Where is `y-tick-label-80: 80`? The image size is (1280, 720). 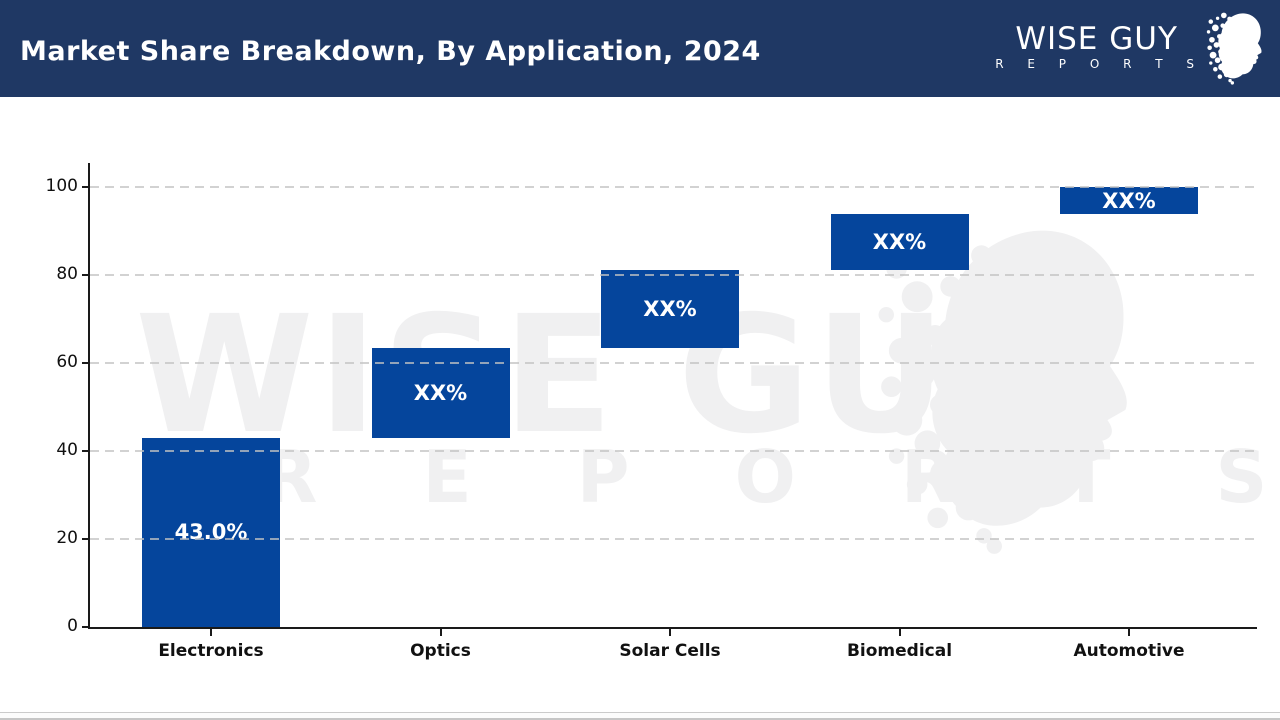 y-tick-label-80: 80 is located at coordinates (67, 274).